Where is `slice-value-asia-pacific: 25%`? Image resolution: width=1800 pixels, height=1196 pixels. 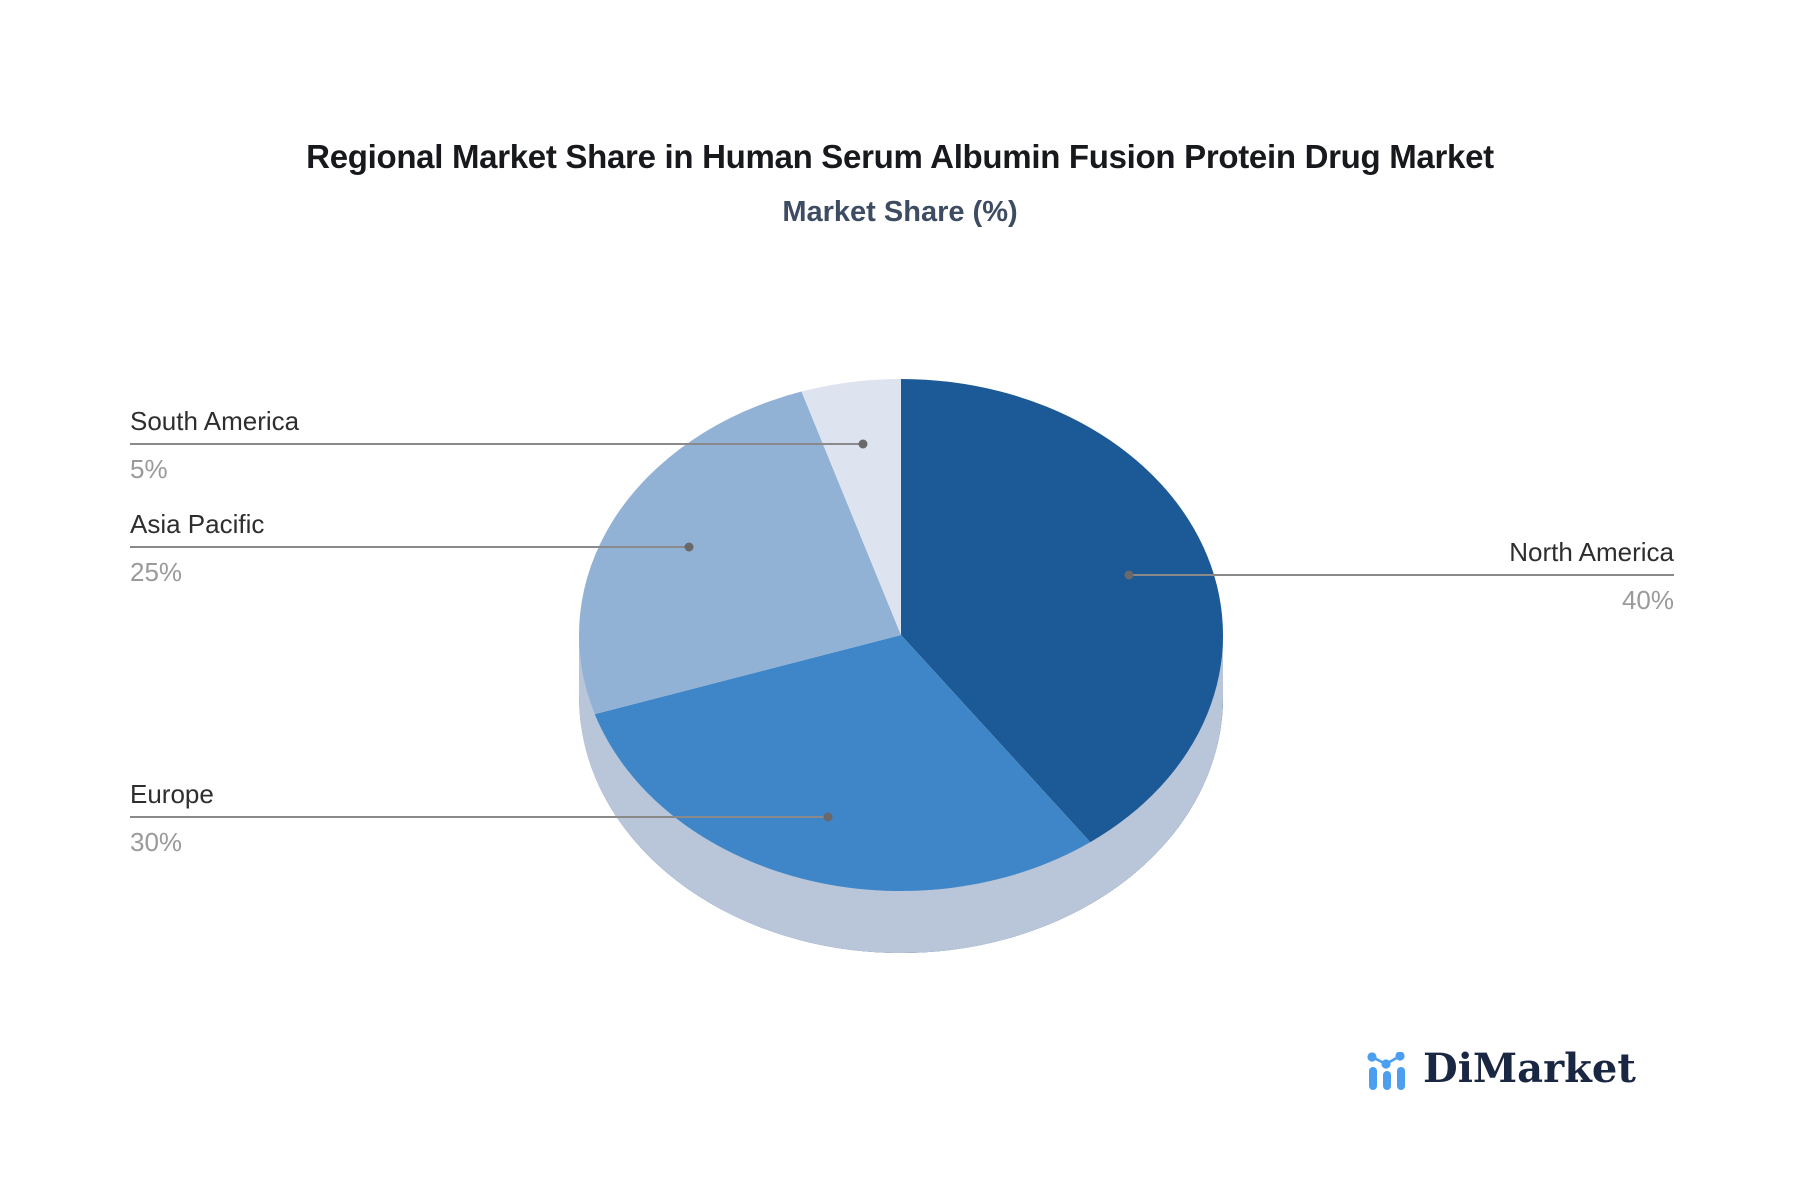 slice-value-asia-pacific: 25% is located at coordinates (156, 572).